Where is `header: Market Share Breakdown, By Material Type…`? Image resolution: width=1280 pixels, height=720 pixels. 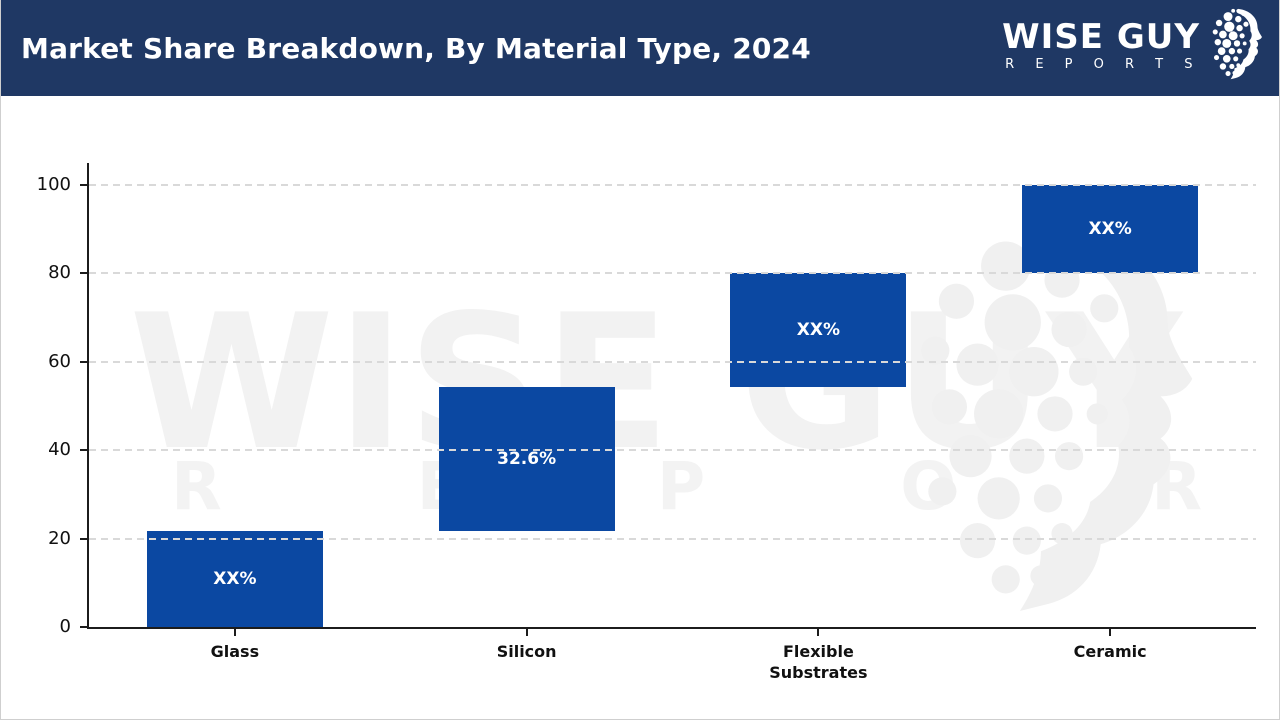 header: Market Share Breakdown, By Material Type… is located at coordinates (640, 48).